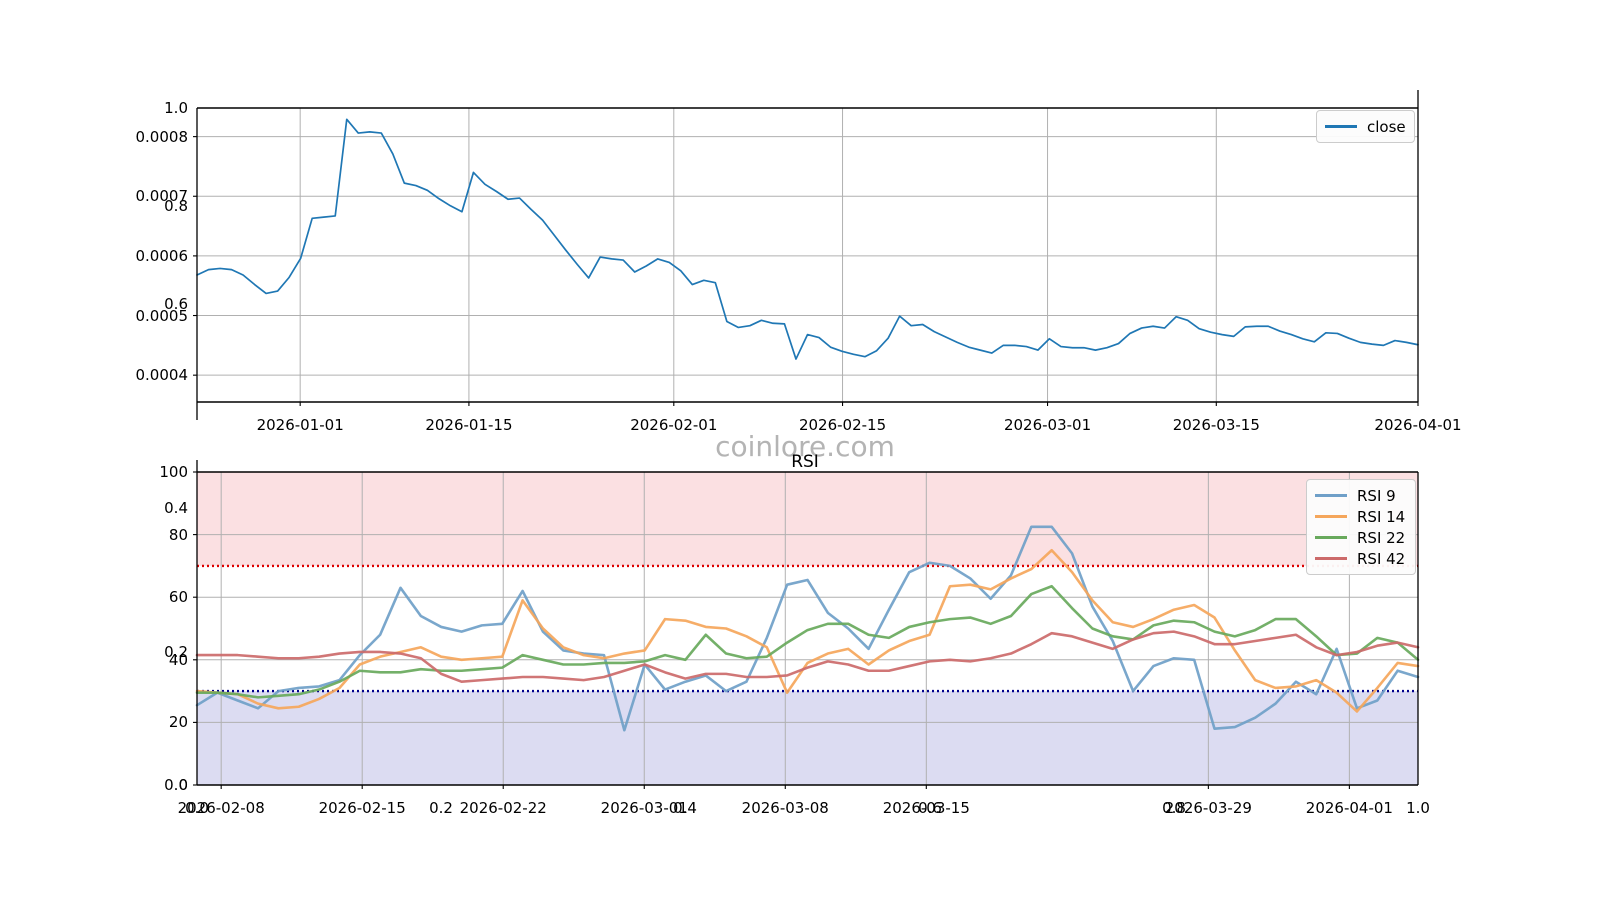 The height and width of the screenshot is (900, 1600). What do you see at coordinates (441, 808) in the screenshot?
I see `rsi-secondary-xtick-0.2: 0.2` at bounding box center [441, 808].